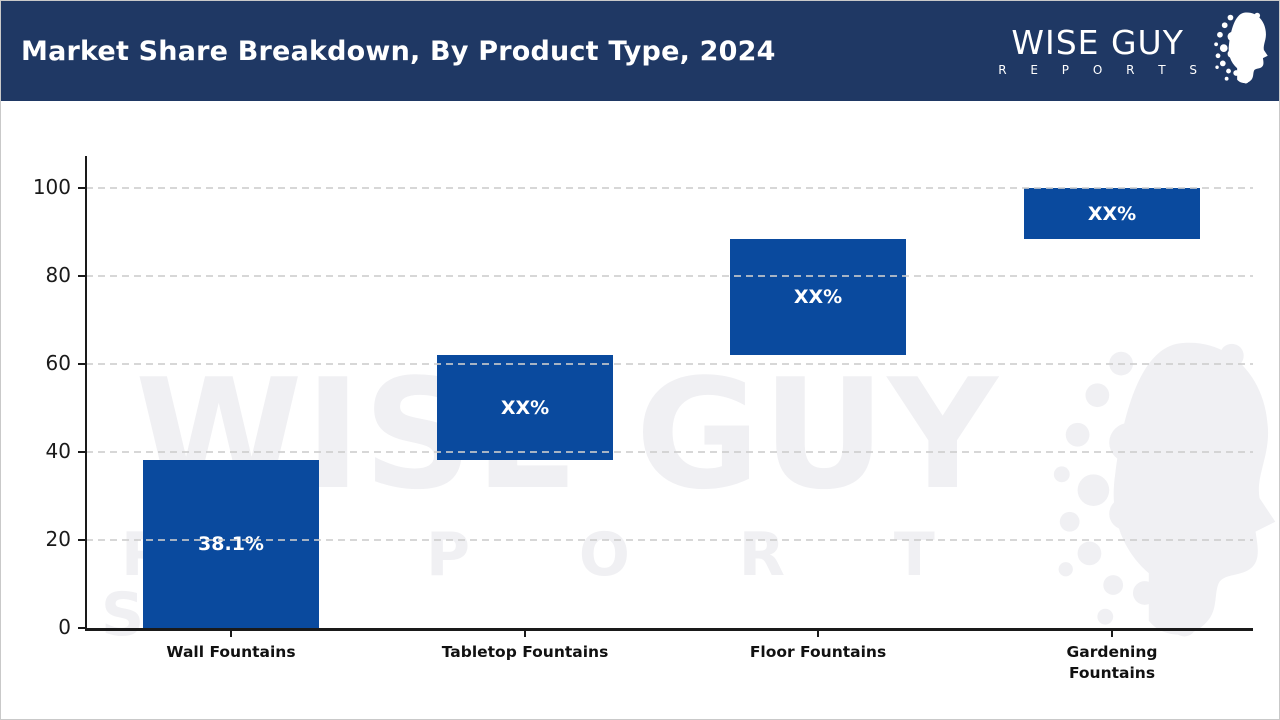 The image size is (1280, 720). I want to click on head-dots-icon, so click(1241, 48).